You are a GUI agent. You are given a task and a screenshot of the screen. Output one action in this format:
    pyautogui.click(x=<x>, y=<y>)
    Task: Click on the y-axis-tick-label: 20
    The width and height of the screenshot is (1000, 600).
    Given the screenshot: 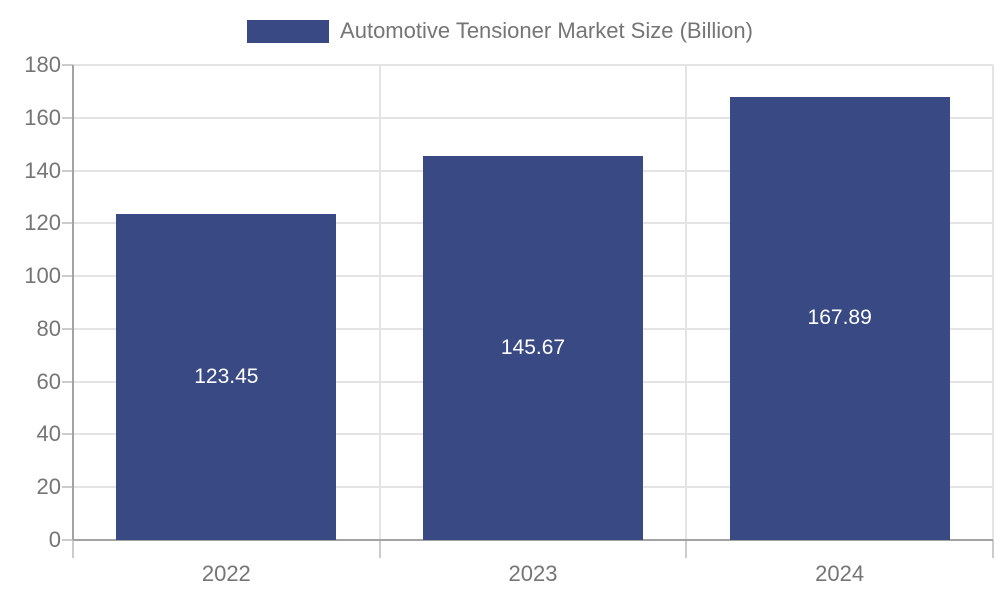 What is the action you would take?
    pyautogui.click(x=48, y=487)
    